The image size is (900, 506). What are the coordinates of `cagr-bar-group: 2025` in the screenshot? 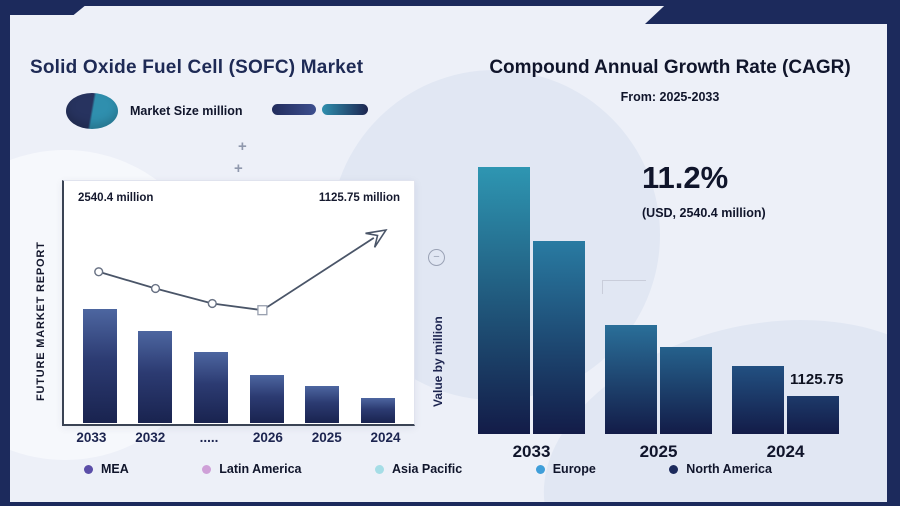 It's located at (658, 311).